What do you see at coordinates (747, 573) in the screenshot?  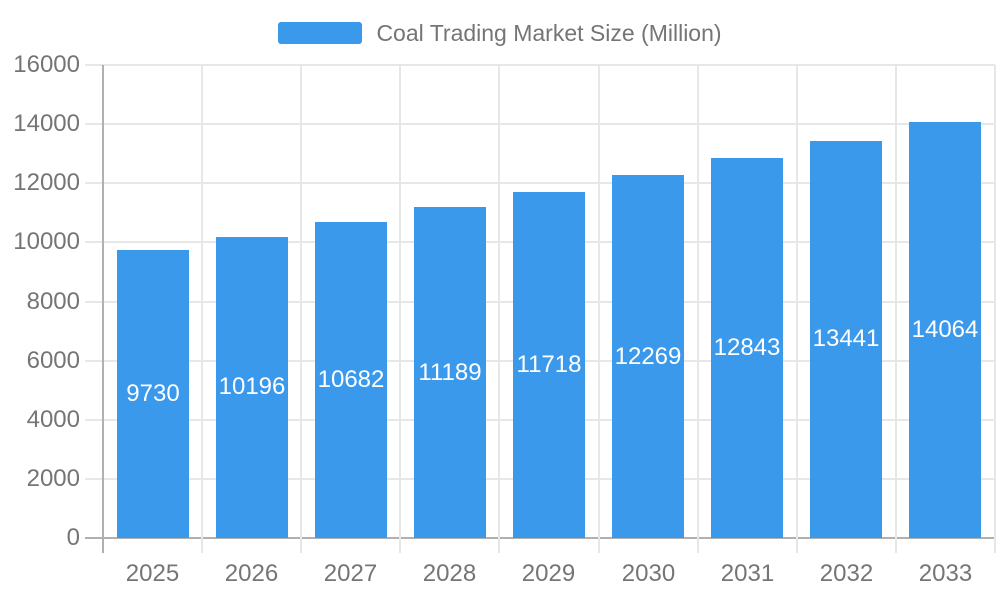 I see `x-axis-tick-label: 2031` at bounding box center [747, 573].